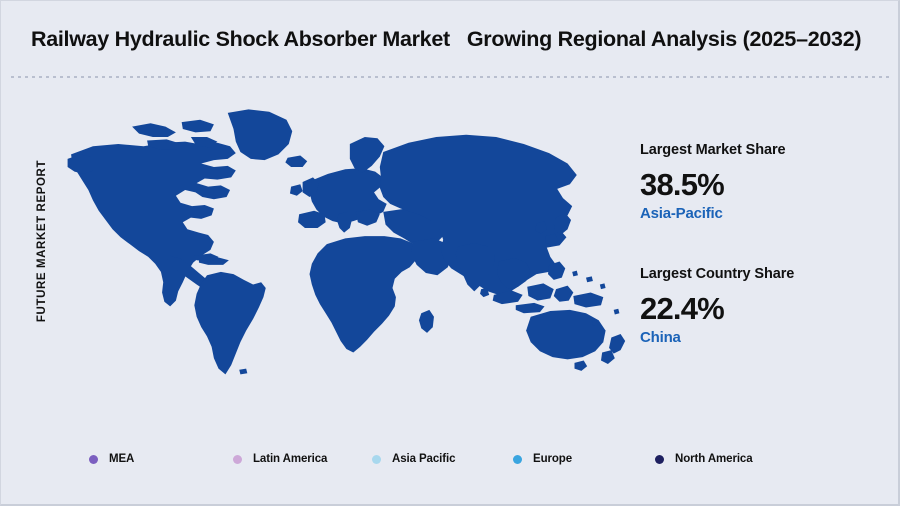 Image resolution: width=900 pixels, height=506 pixels. What do you see at coordinates (188, 272) in the screenshot?
I see `land-central-america` at bounding box center [188, 272].